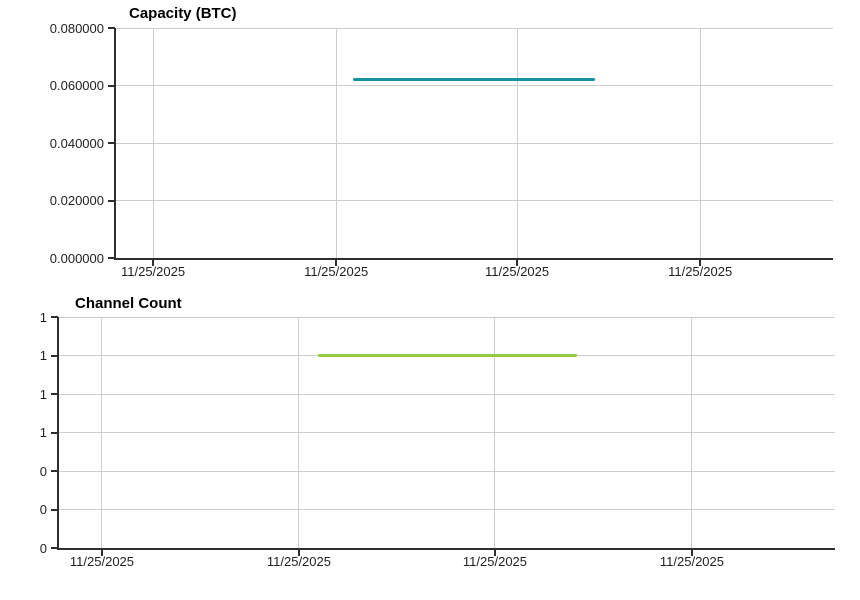 The image size is (860, 600). Describe the element at coordinates (76, 258) in the screenshot. I see `y-axis-tick-label: 0.000000` at that location.